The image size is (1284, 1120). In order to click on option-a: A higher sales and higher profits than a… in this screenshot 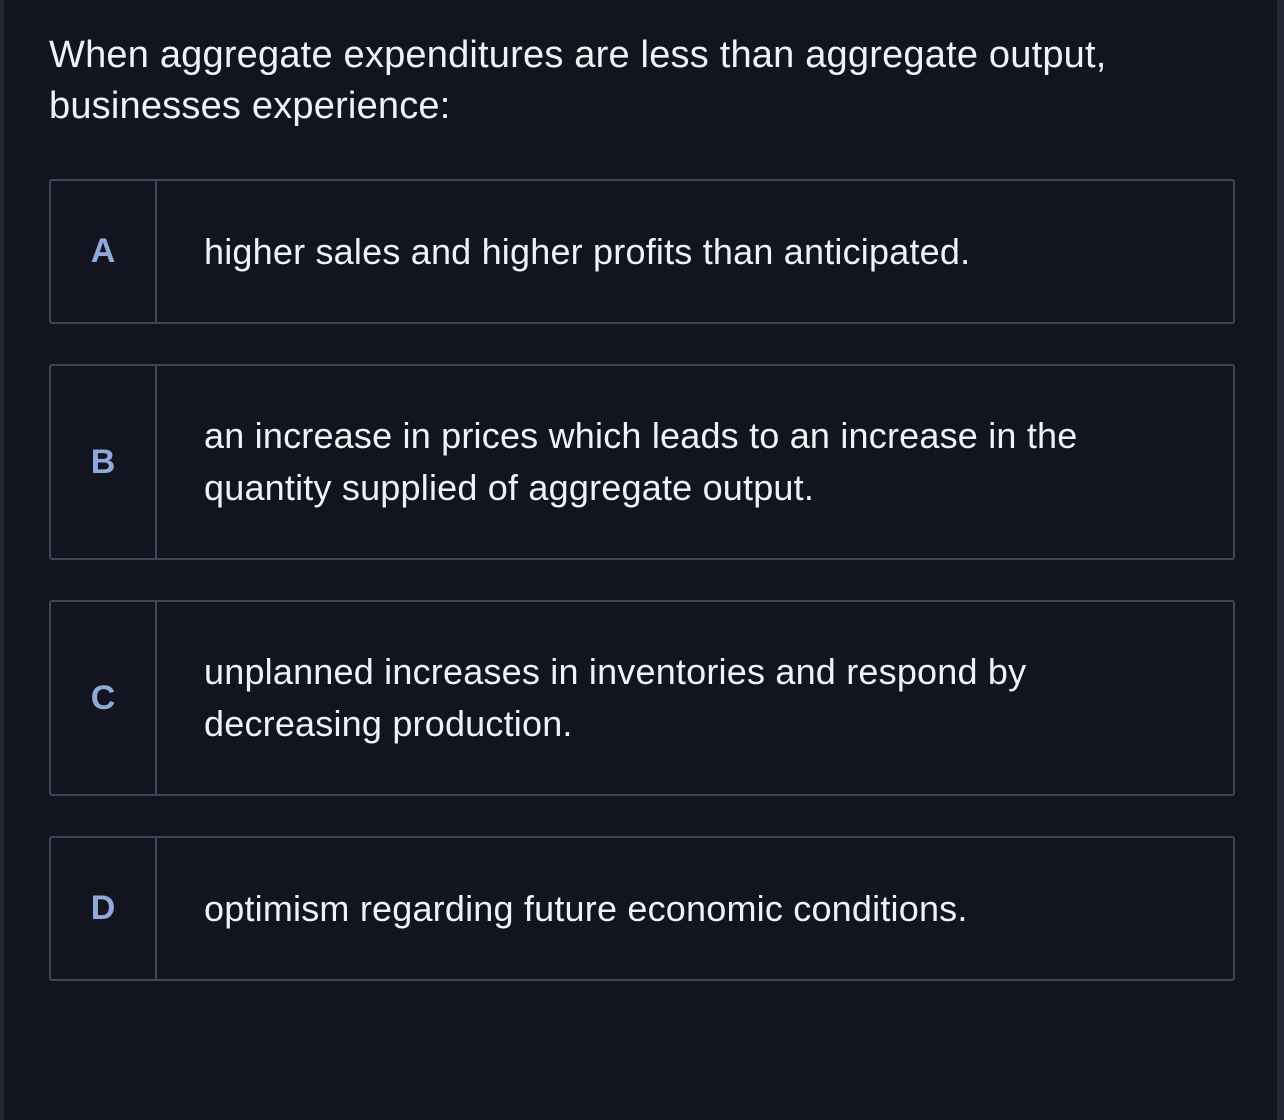, I will do `click(642, 251)`.